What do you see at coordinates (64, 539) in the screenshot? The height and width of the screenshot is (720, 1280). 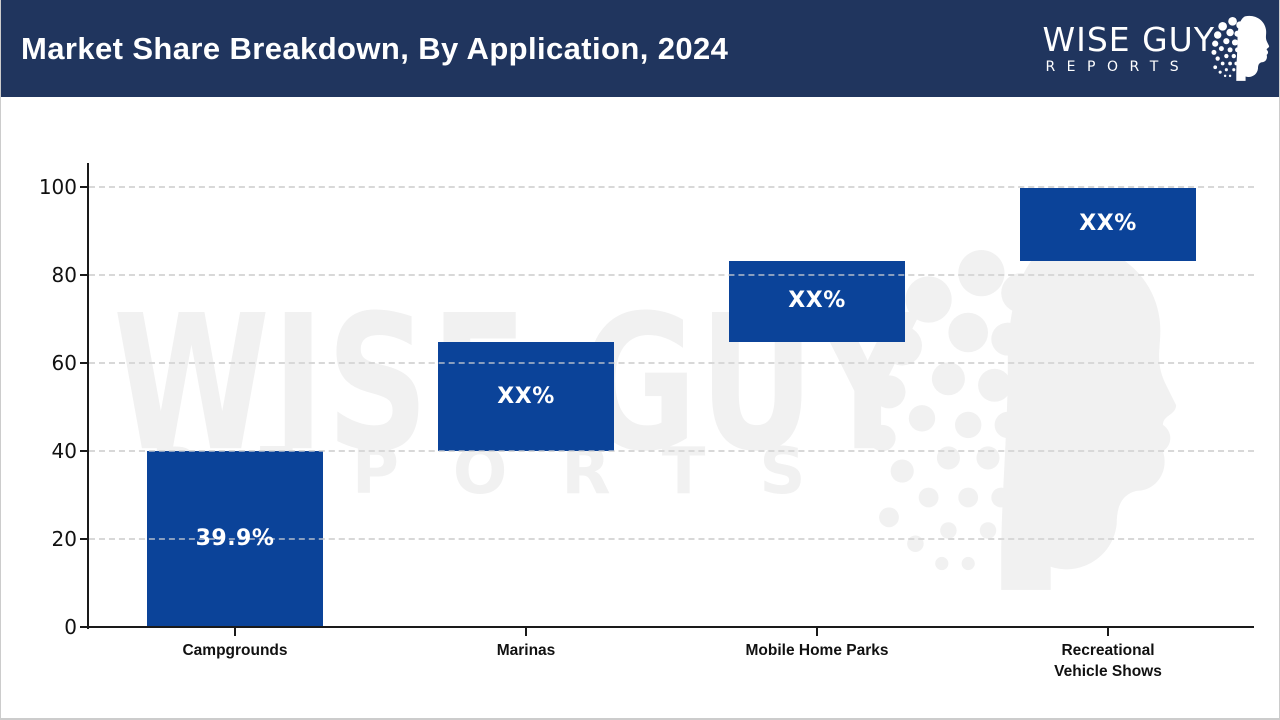 I see `y-tick-label-20: 20` at bounding box center [64, 539].